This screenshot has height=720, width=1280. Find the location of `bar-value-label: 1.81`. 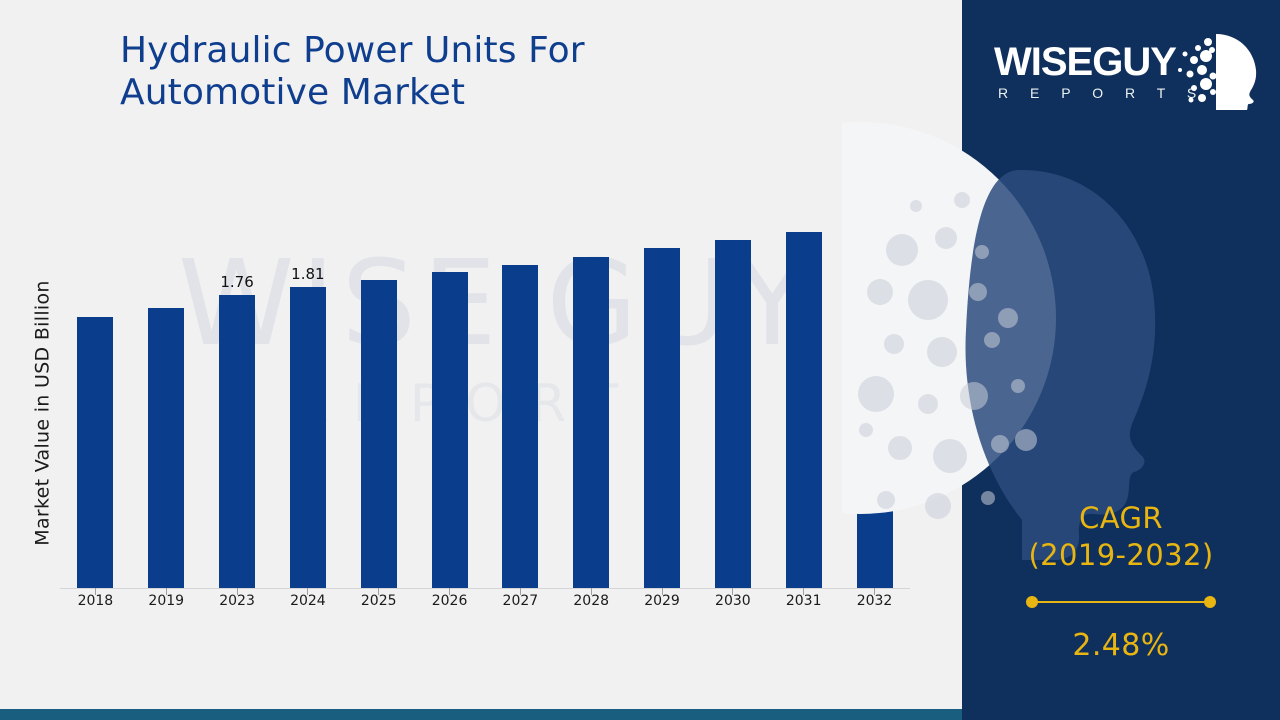

bar-value-label: 1.81 is located at coordinates (308, 273).